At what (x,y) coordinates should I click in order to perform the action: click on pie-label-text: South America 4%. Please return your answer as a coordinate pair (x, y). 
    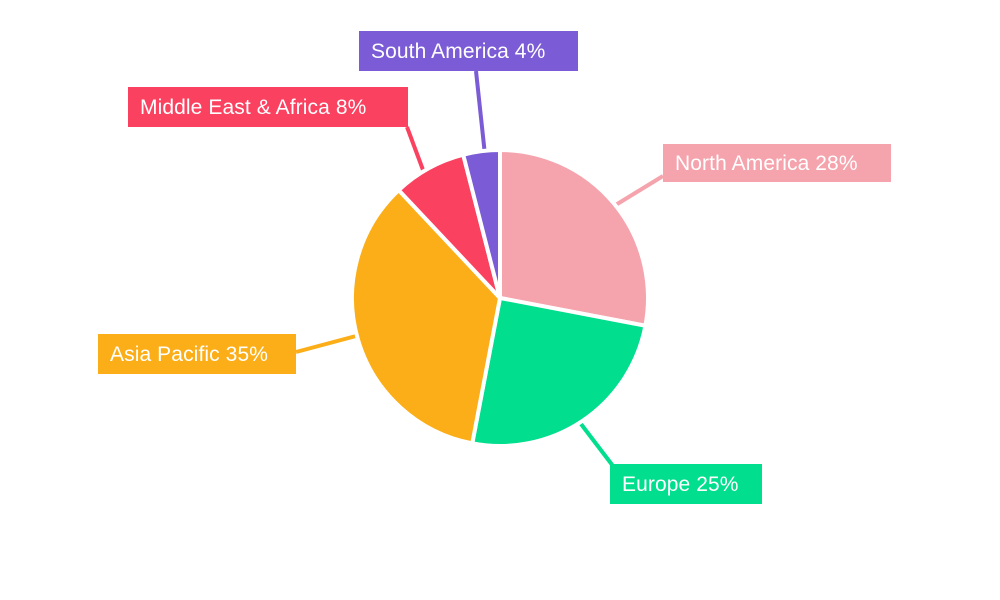
    Looking at the image, I should click on (458, 51).